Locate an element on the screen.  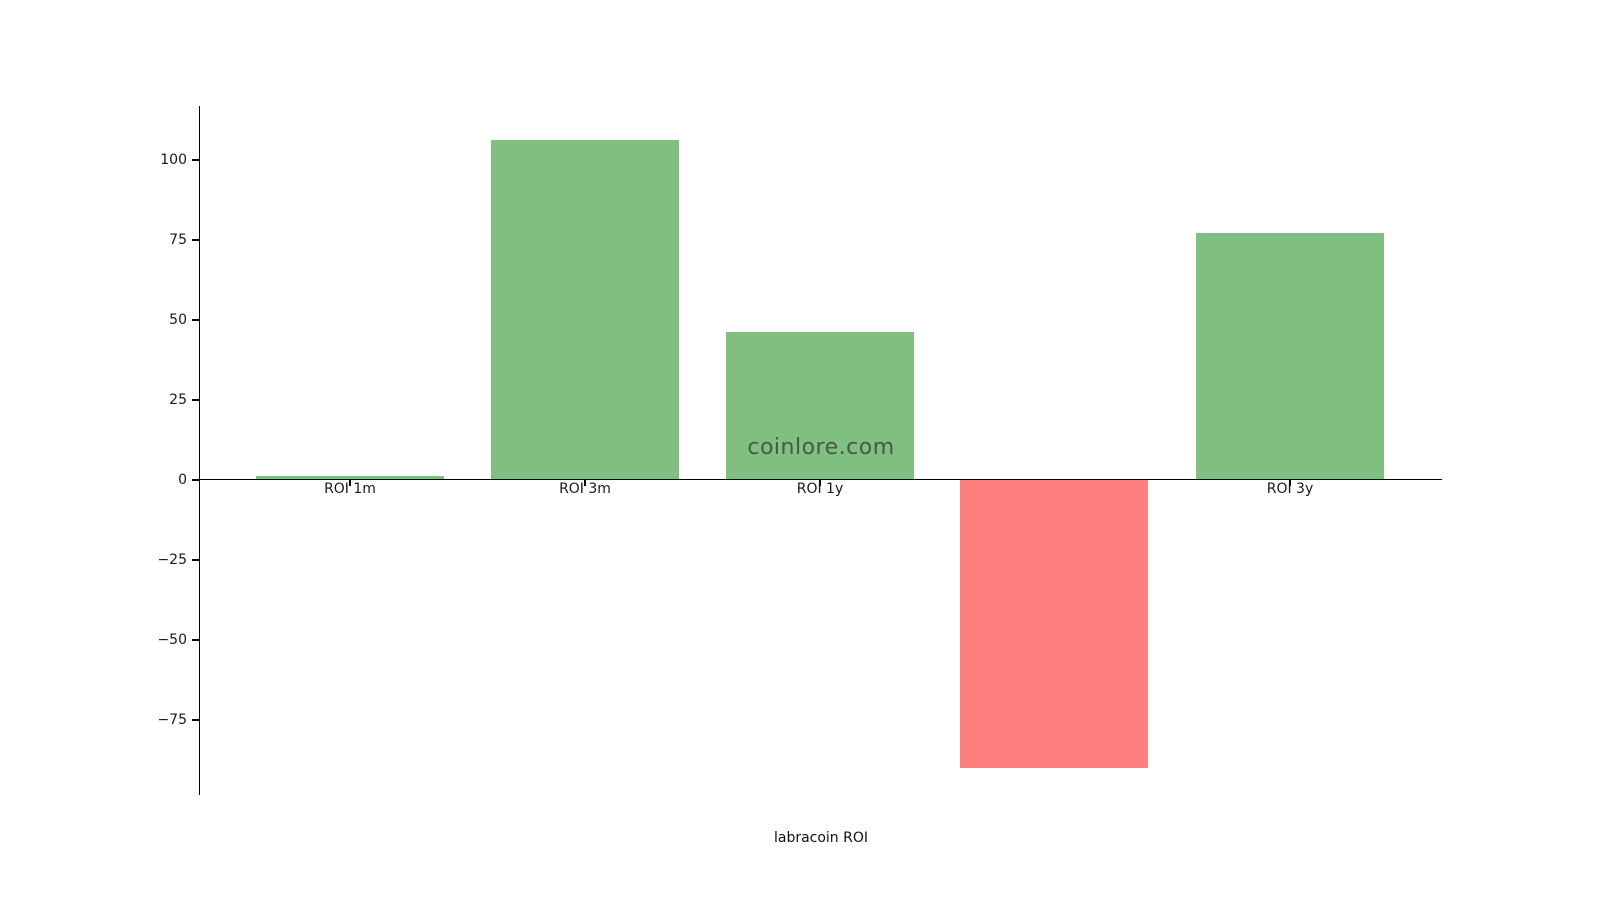
category-label: ROI 3m is located at coordinates (585, 489).